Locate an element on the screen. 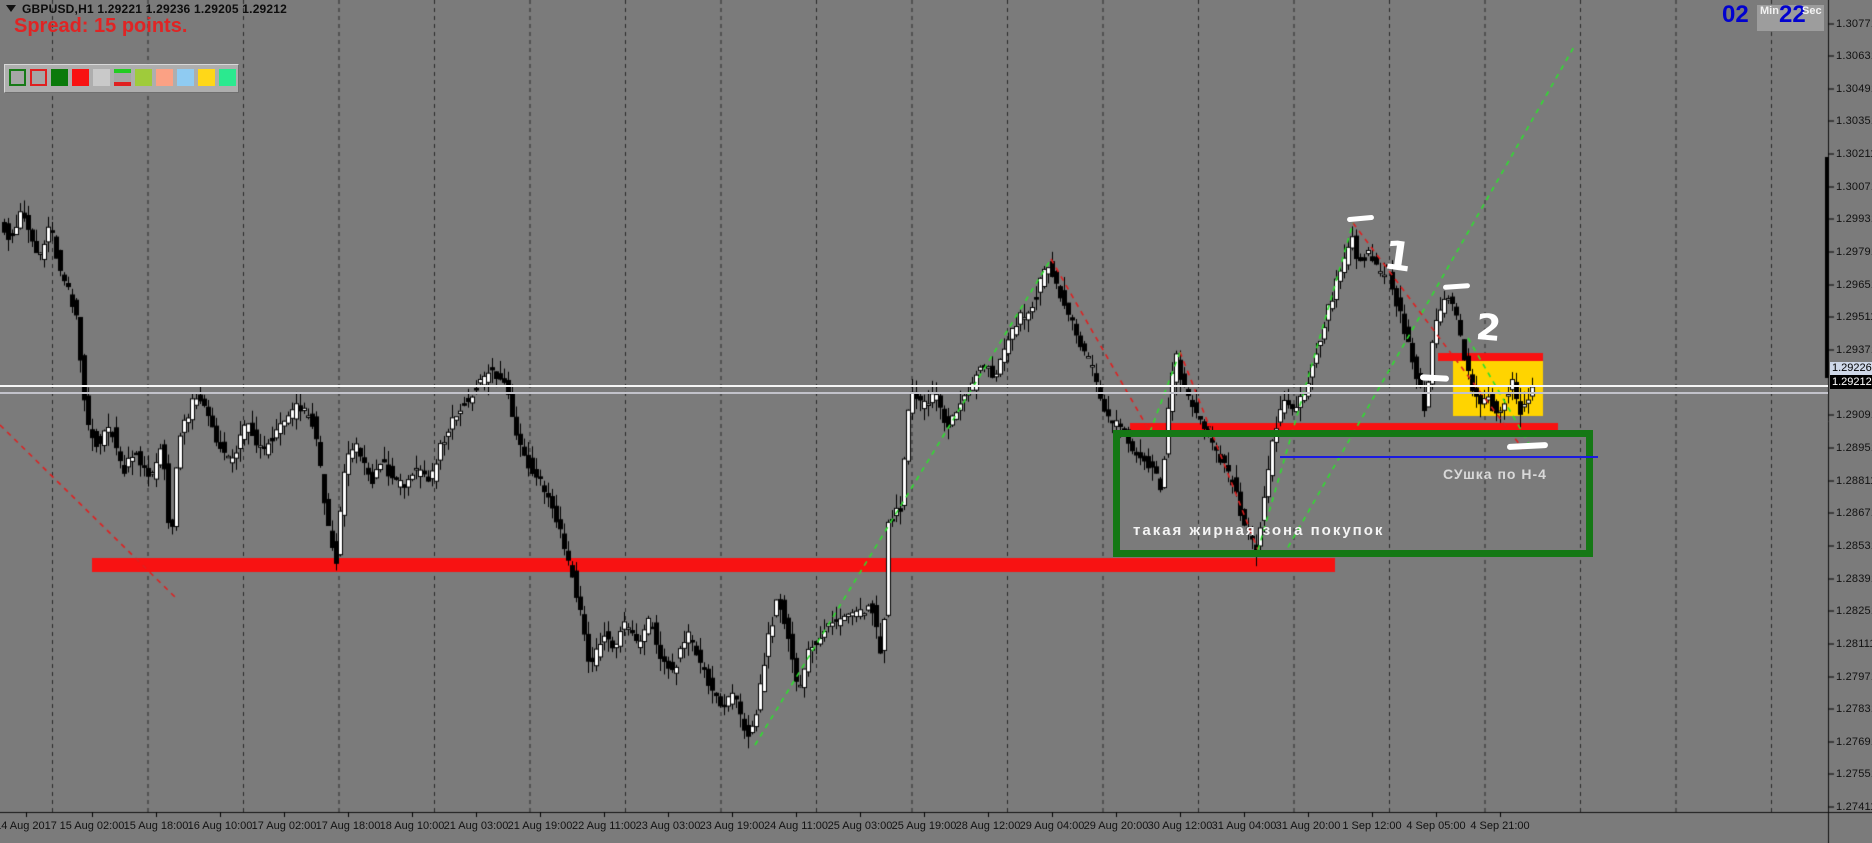 The width and height of the screenshot is (1872, 843). wave-count-label-2: 2 is located at coordinates (1488, 328).